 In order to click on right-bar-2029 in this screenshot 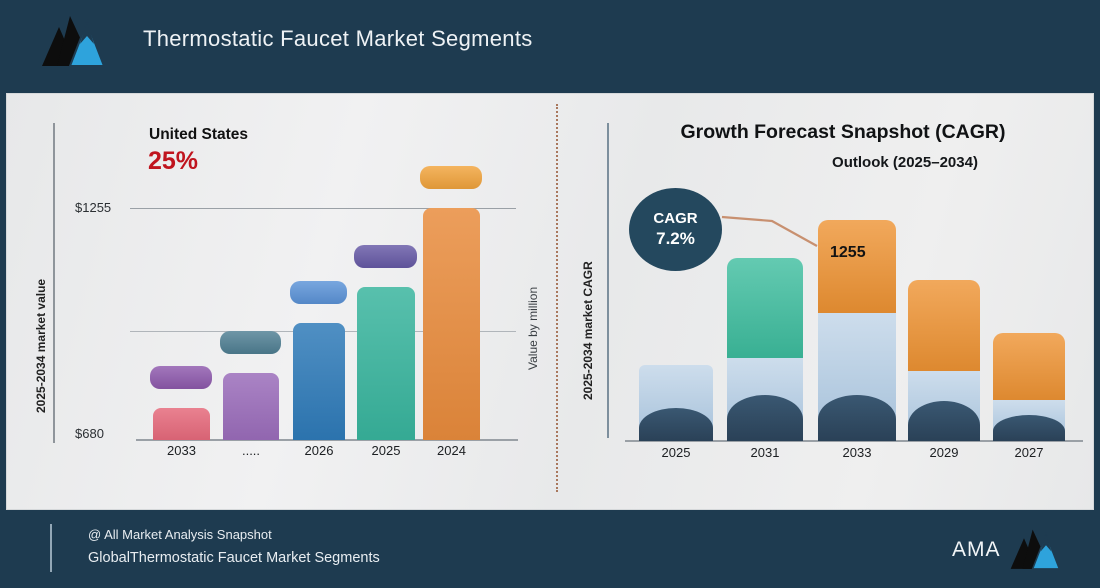, I will do `click(944, 360)`.